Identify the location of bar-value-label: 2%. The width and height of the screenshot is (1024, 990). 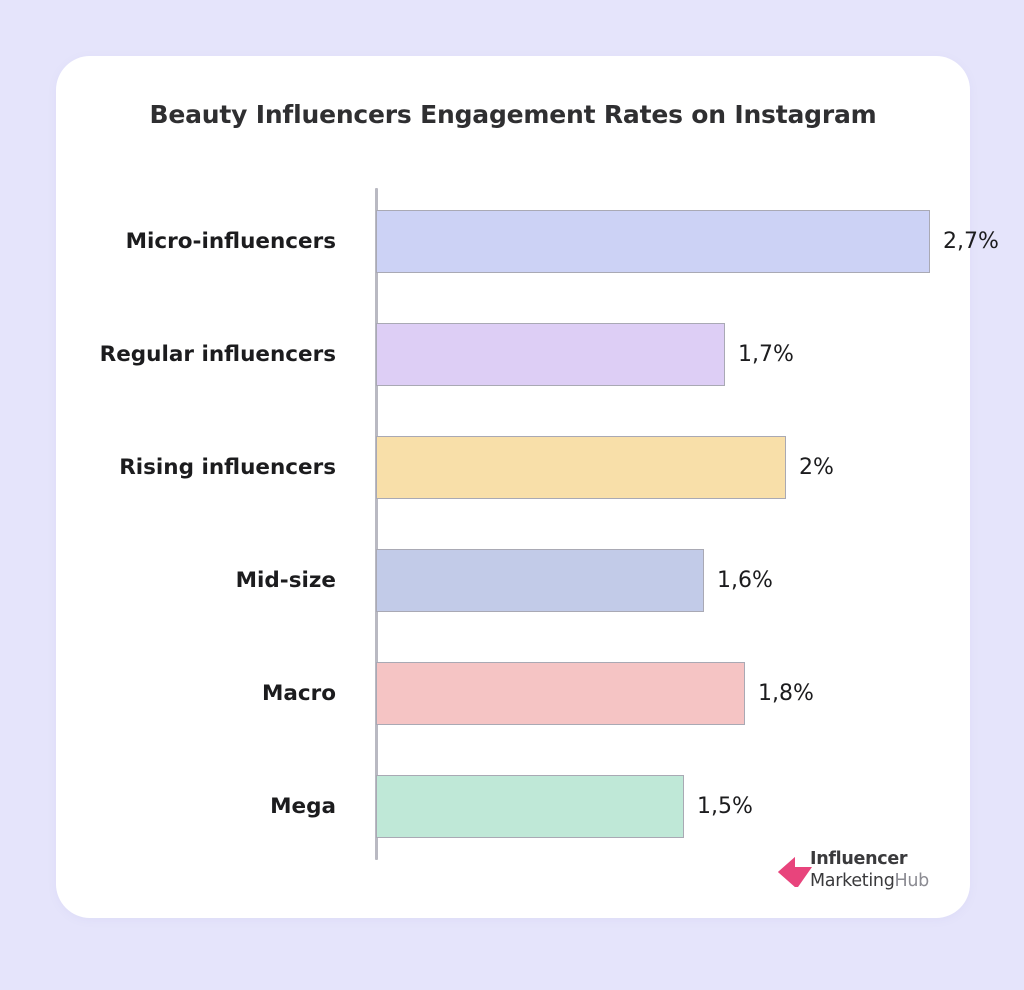
(816, 467).